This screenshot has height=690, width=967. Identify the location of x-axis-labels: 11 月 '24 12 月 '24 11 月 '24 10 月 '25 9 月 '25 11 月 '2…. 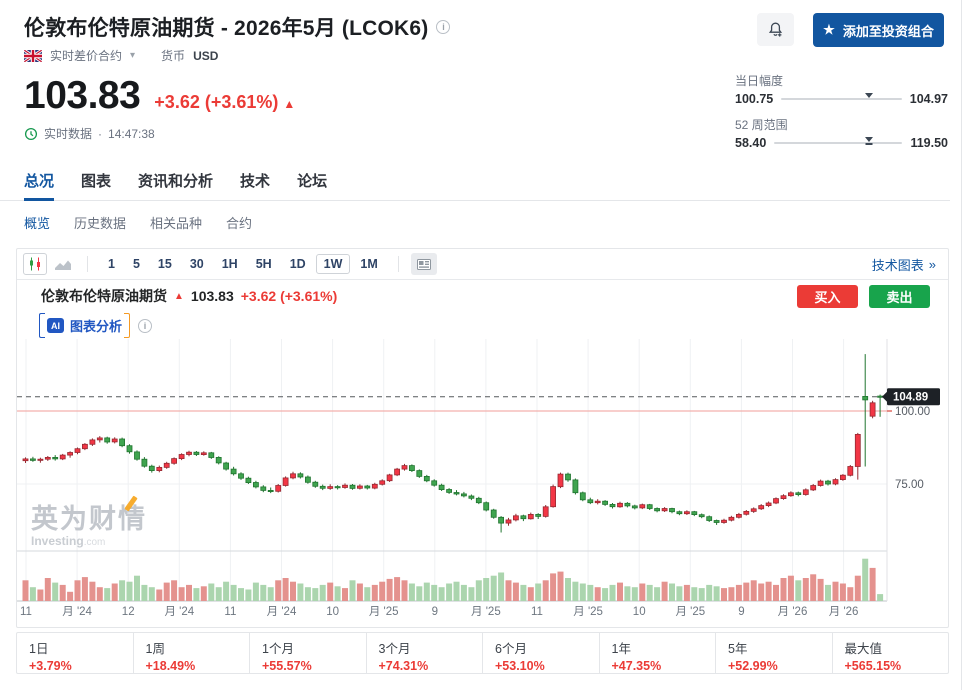
(439, 612).